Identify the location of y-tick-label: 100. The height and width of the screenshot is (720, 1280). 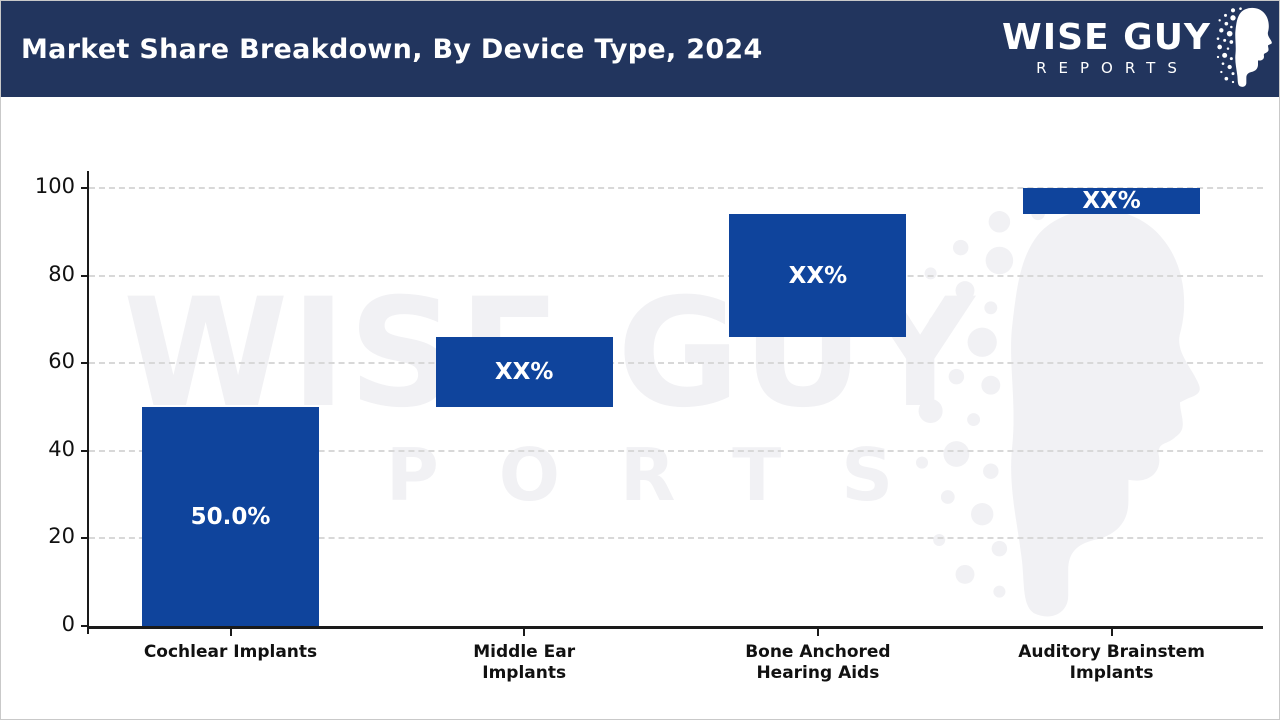
(54, 186).